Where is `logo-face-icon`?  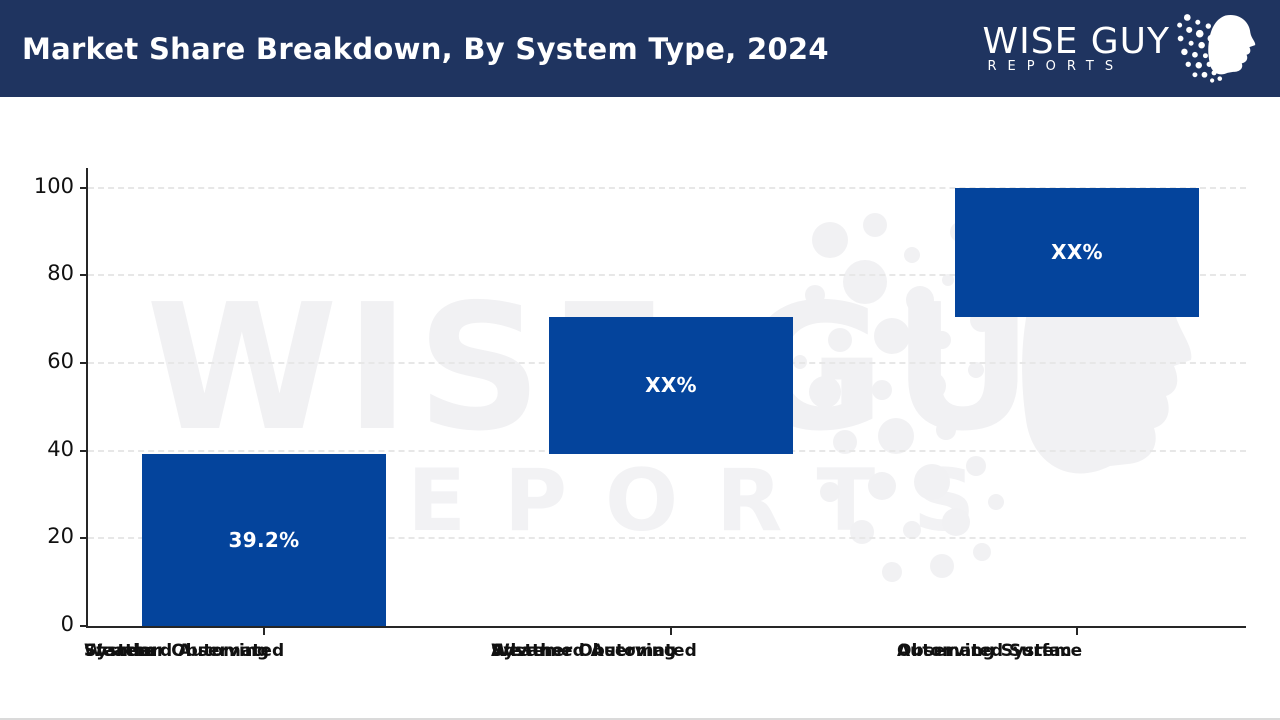
logo-face-icon is located at coordinates (1216, 48).